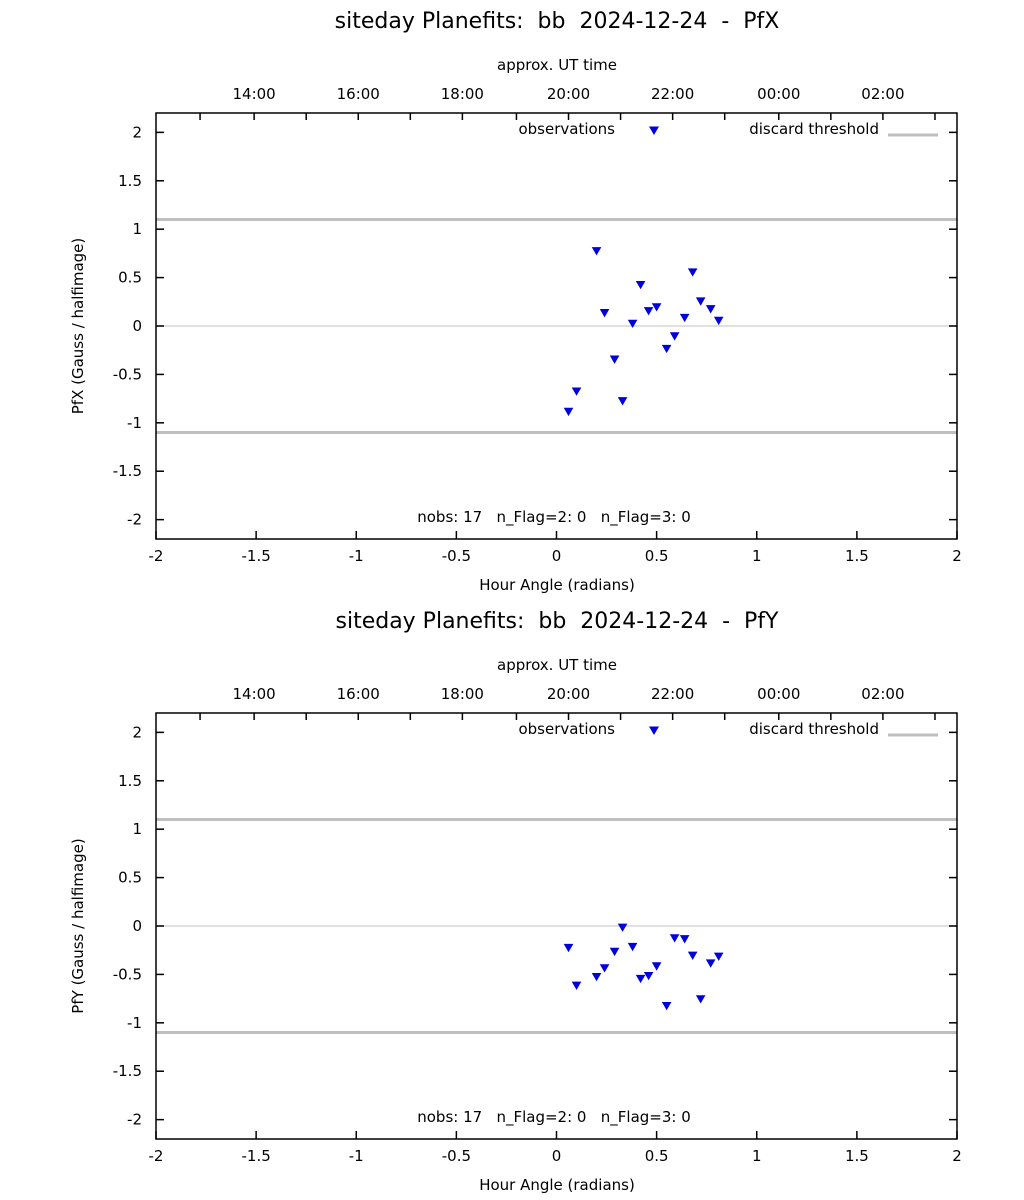  What do you see at coordinates (78, 326) in the screenshot?
I see `y-axis-label: PfX (Gauss / halfimage)` at bounding box center [78, 326].